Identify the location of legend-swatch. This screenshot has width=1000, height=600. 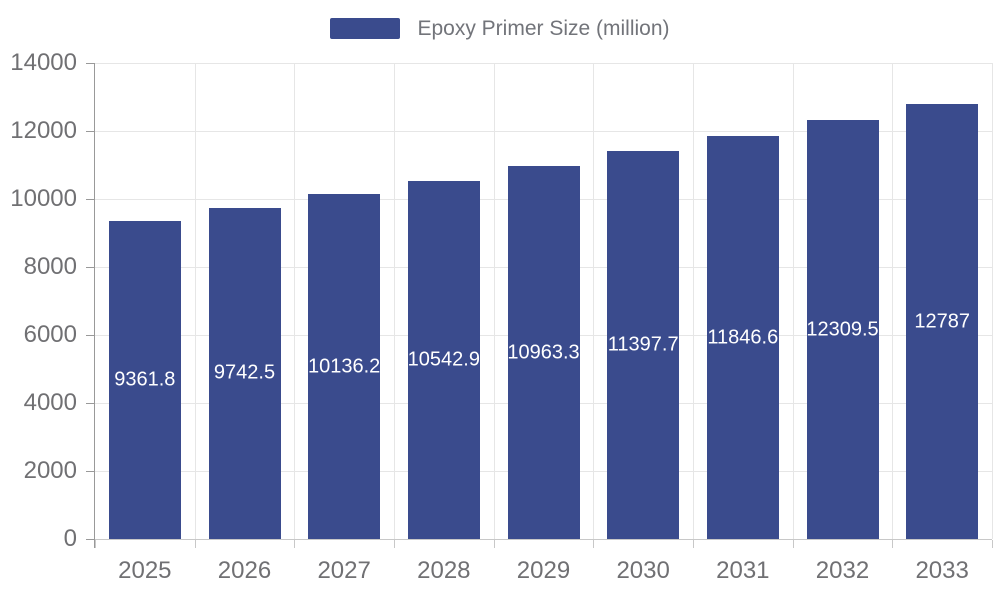
(365, 29).